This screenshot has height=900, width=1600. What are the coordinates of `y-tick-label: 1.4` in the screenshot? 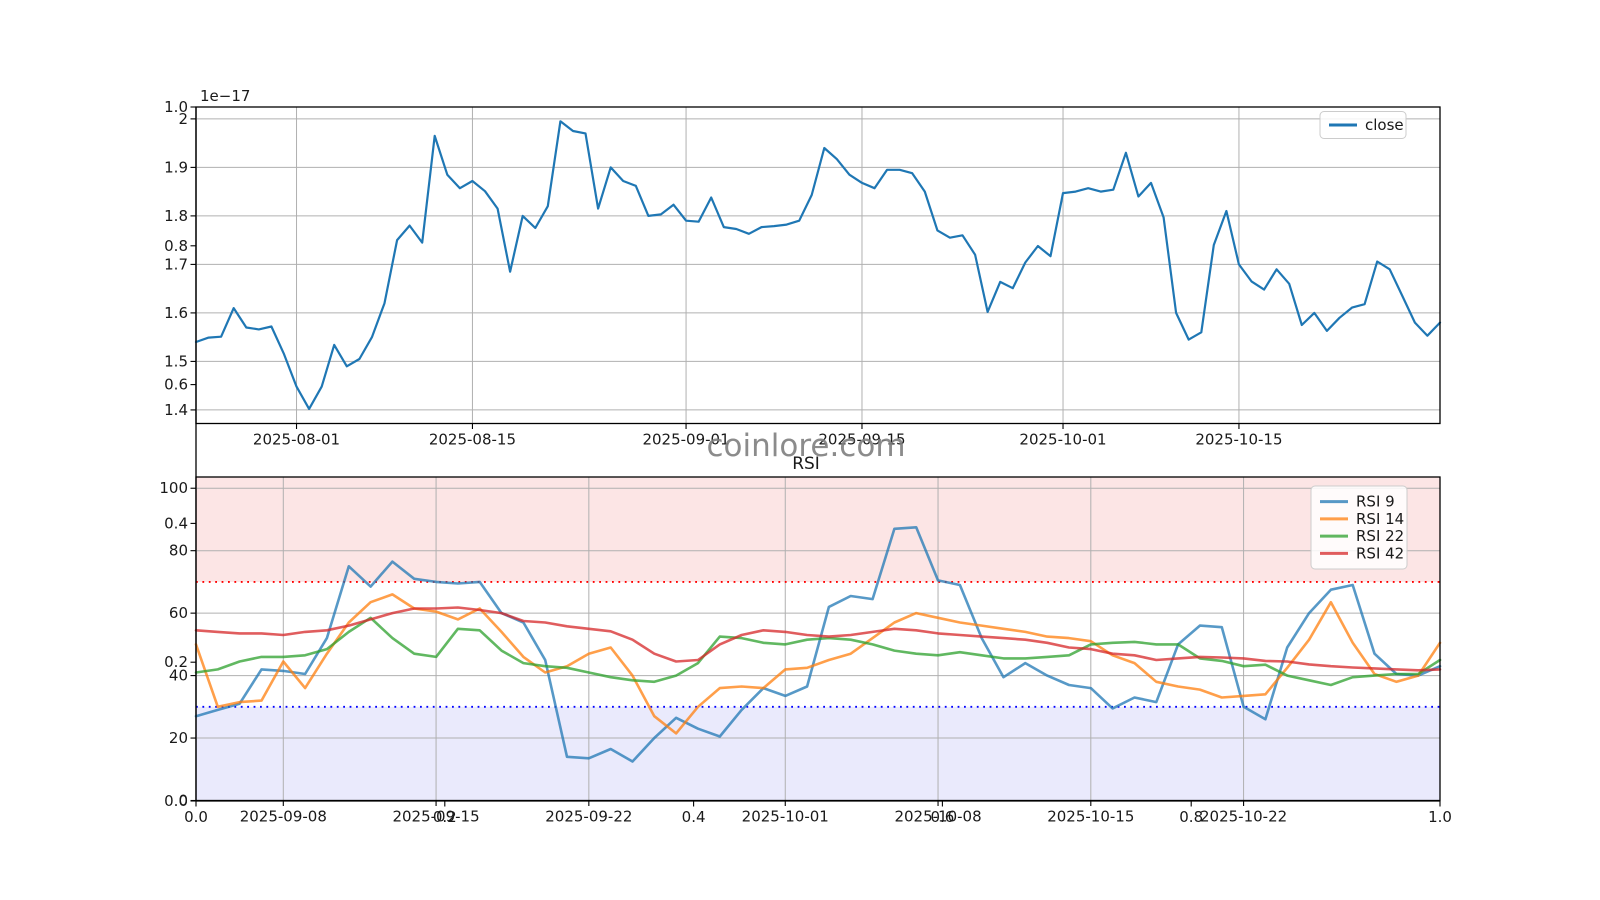 It's located at (176, 410).